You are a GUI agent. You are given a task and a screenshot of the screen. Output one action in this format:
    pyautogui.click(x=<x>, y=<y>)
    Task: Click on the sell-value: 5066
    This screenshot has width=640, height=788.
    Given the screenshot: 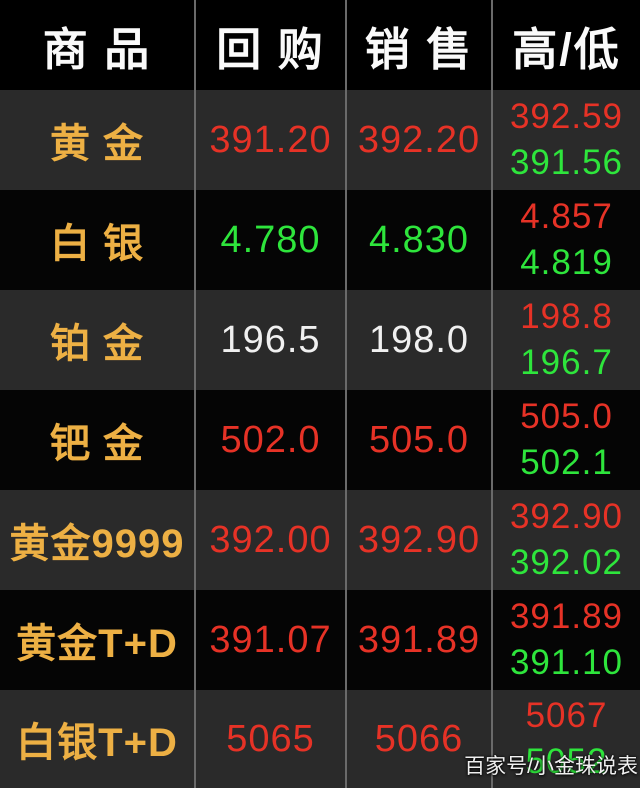 What is the action you would take?
    pyautogui.click(x=419, y=738)
    